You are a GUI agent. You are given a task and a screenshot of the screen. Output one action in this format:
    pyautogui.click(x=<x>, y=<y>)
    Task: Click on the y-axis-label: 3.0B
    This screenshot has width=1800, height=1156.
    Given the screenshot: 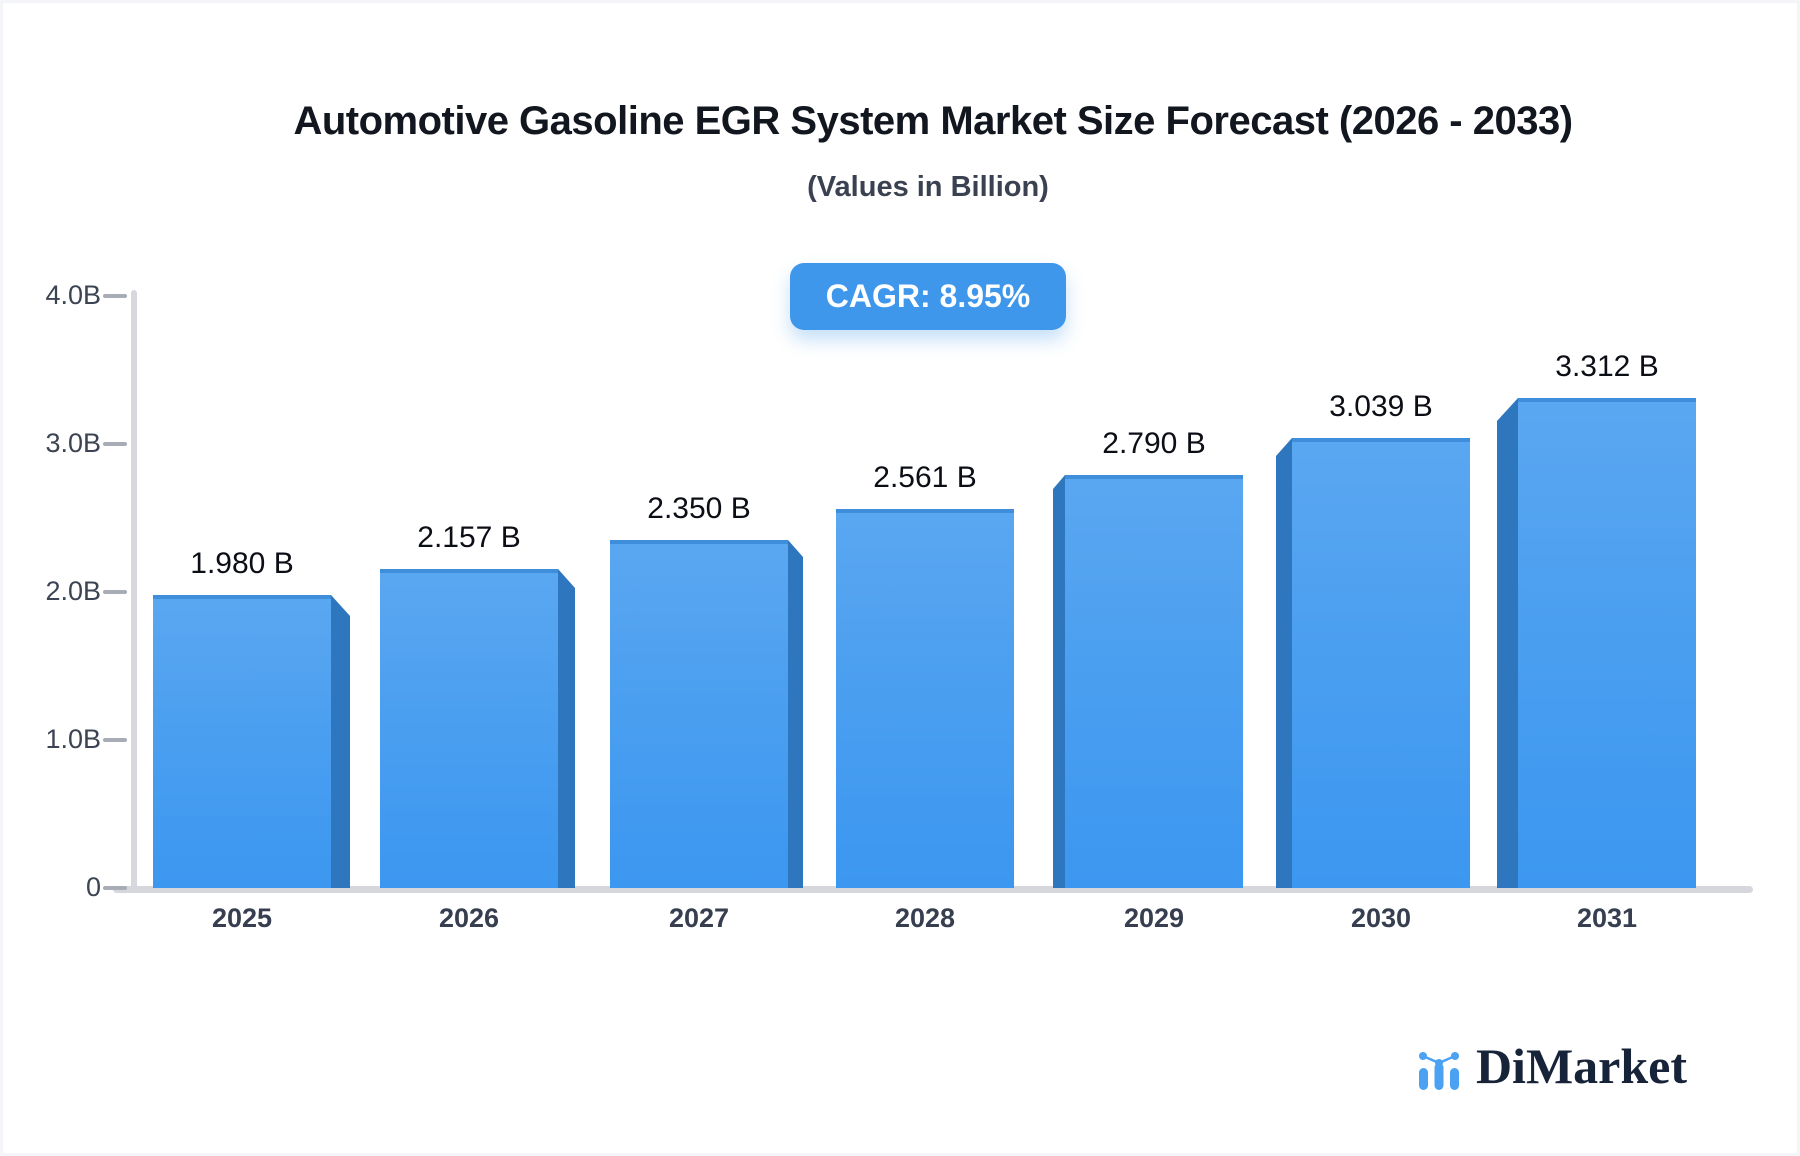 What is the action you would take?
    pyautogui.click(x=73, y=443)
    